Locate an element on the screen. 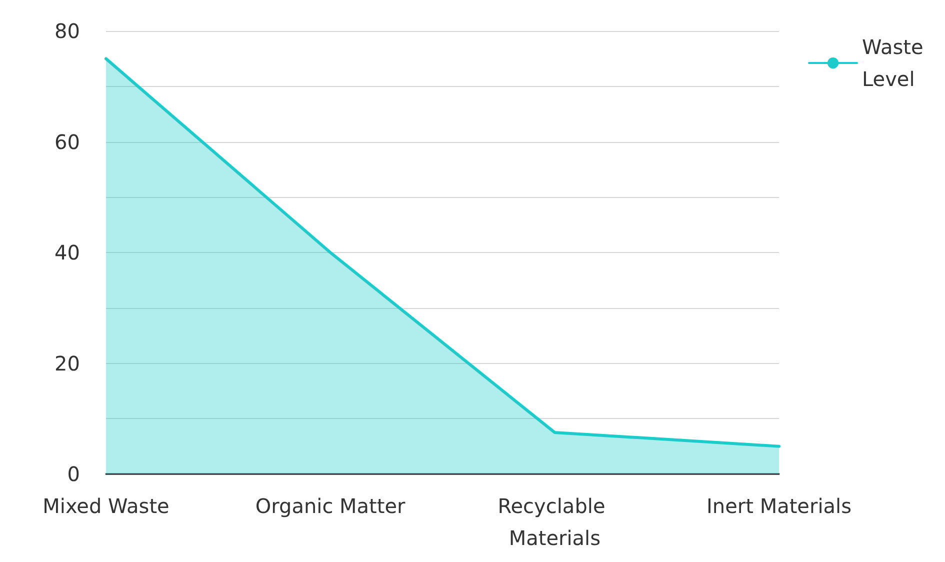 Image resolution: width=945 pixels, height=562 pixels. y-tick-label: 40 is located at coordinates (67, 252).